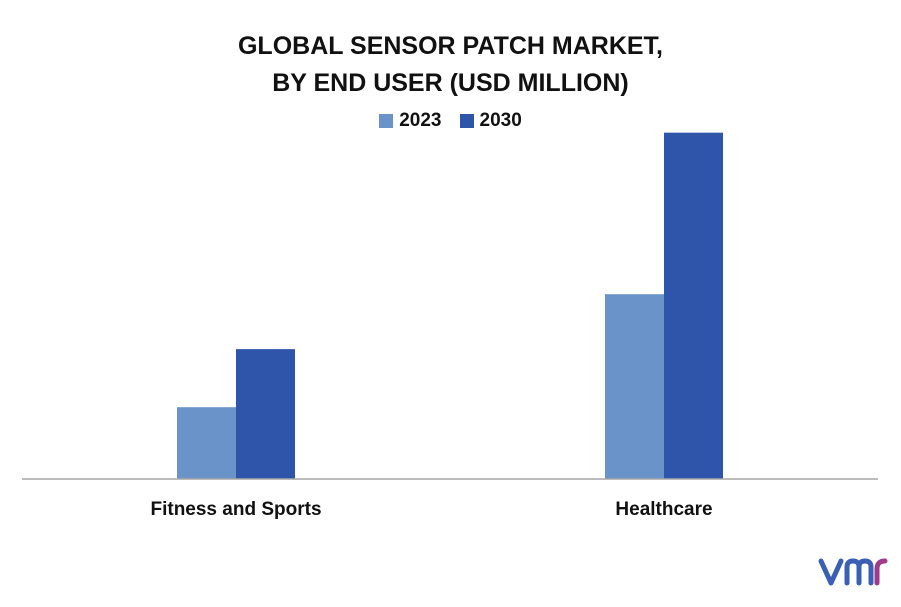 This screenshot has width=901, height=607. Describe the element at coordinates (853, 572) in the screenshot. I see `vmr-logo-icon` at that location.